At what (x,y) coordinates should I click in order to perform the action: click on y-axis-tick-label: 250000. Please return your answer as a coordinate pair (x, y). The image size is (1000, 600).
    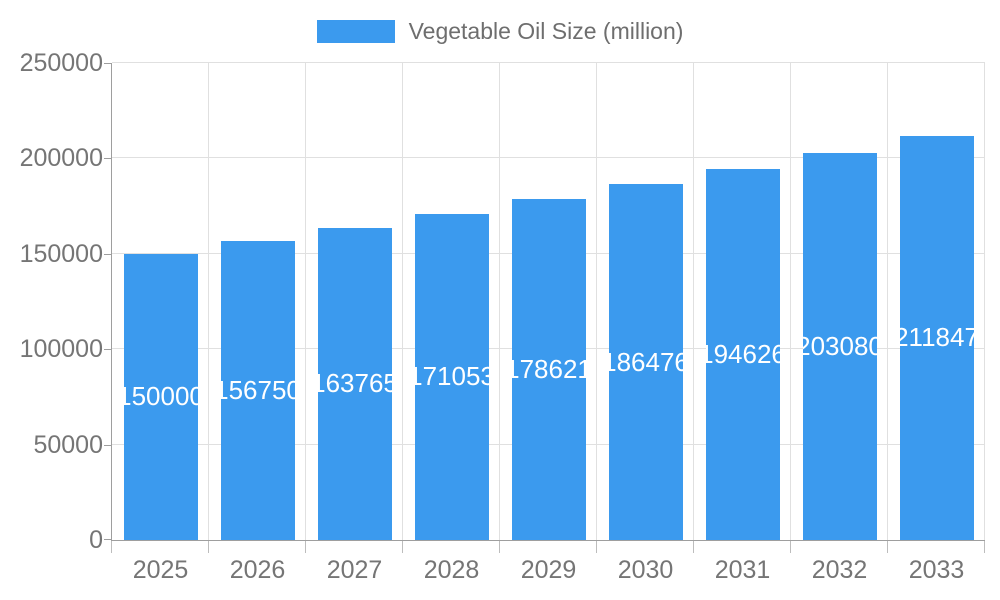
    Looking at the image, I should click on (61, 63).